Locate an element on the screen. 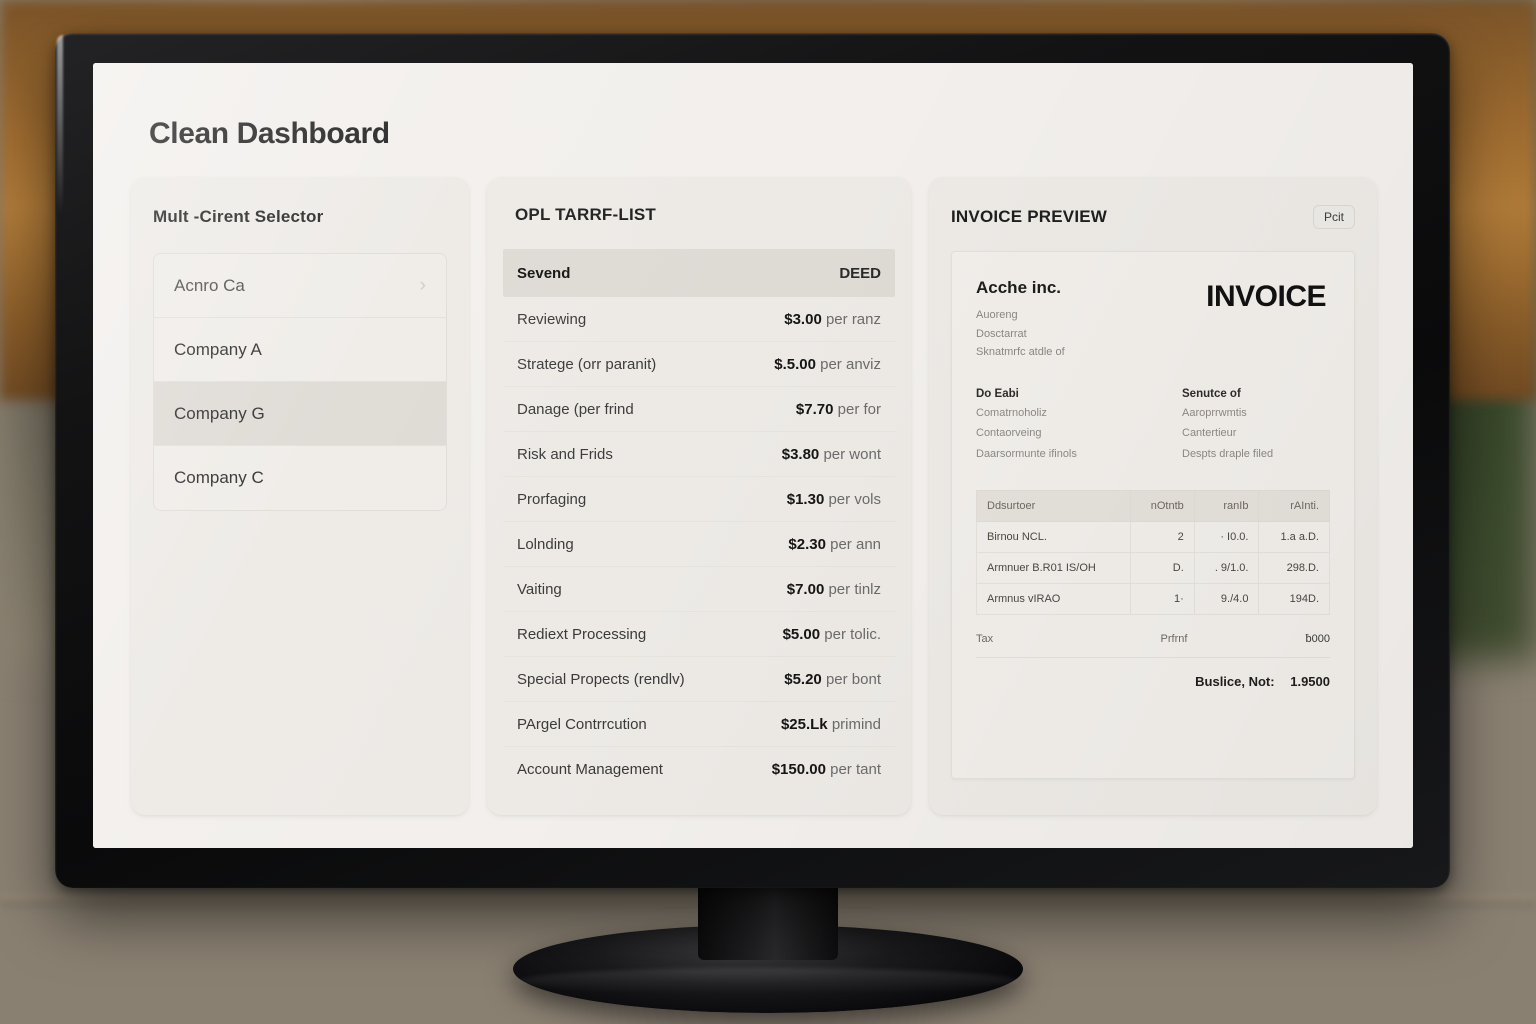 The image size is (1536, 1024). tariff-amount: $5.00 is located at coordinates (801, 634).